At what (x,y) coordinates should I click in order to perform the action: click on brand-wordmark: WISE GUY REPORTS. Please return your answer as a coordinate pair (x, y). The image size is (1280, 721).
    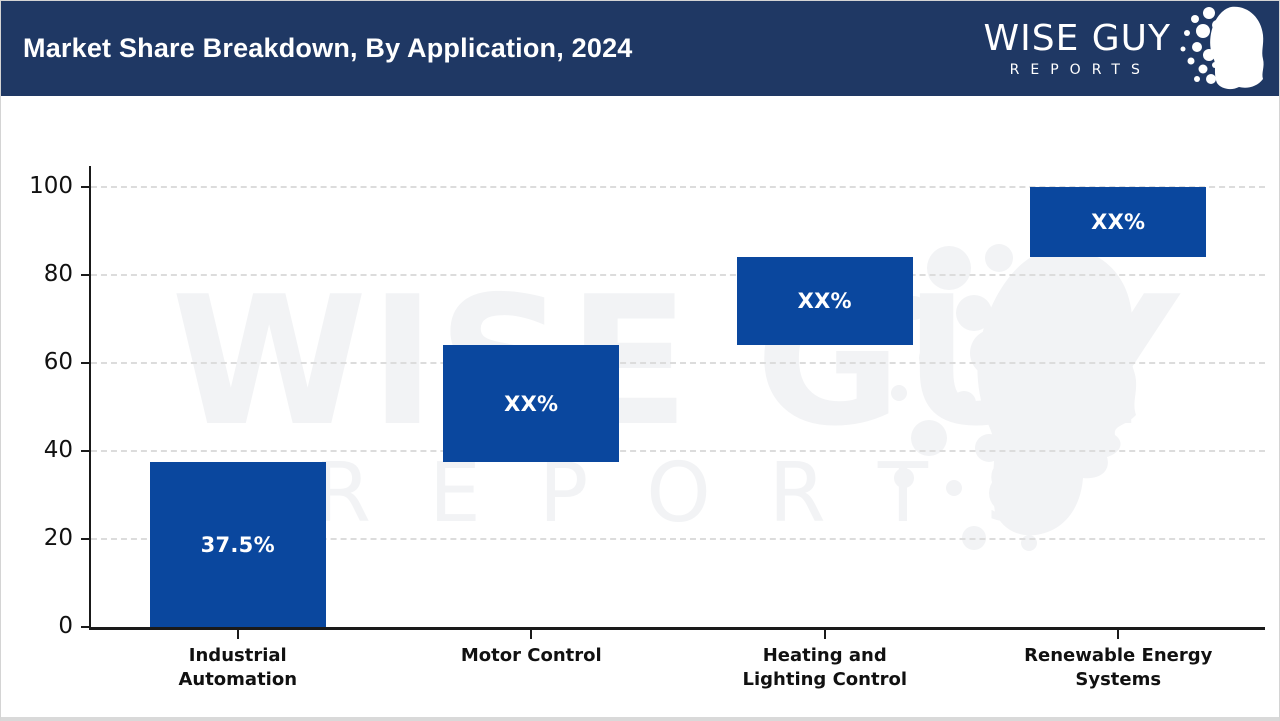
    Looking at the image, I should click on (1077, 47).